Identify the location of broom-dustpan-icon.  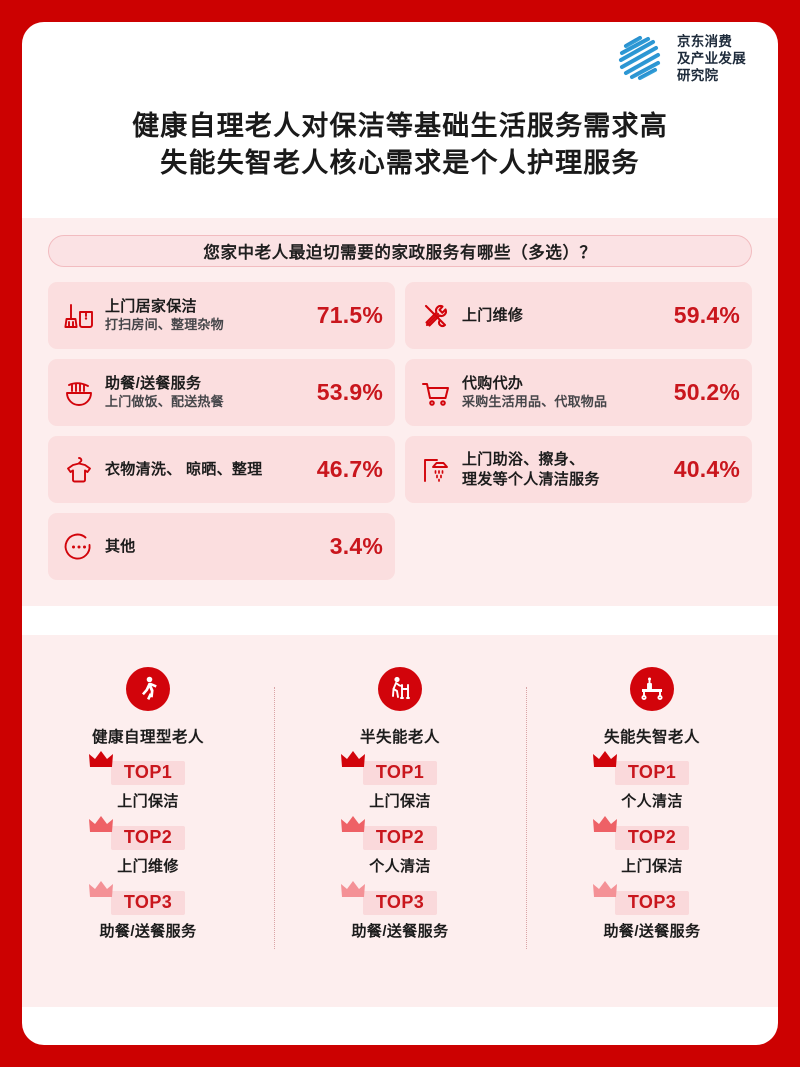
(79, 316).